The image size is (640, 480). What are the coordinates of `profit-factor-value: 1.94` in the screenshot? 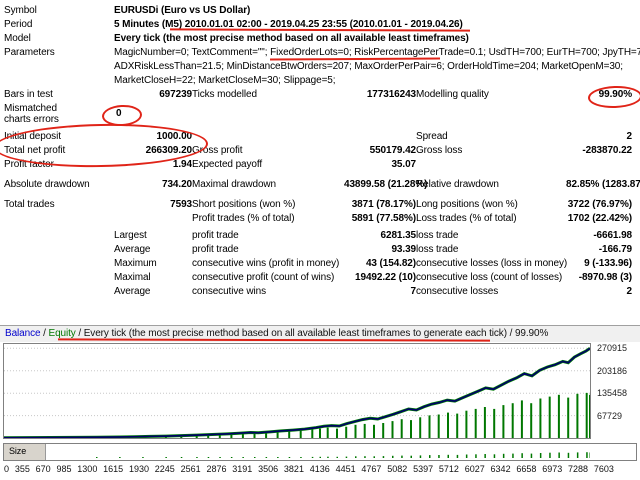 It's located at (182, 164).